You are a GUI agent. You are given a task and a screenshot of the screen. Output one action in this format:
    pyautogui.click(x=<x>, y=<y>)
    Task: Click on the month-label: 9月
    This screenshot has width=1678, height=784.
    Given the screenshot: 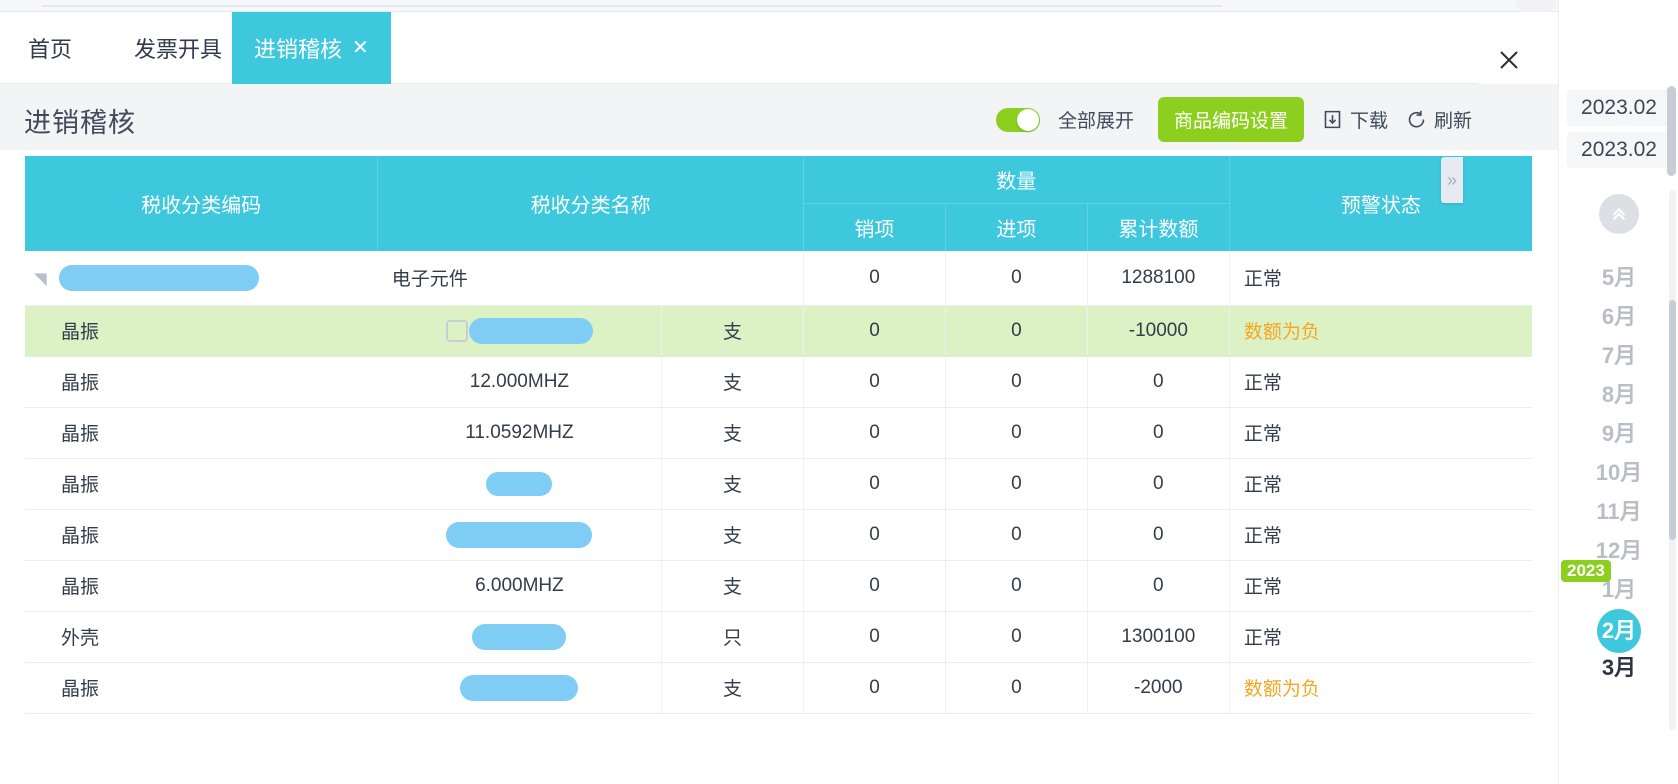 What is the action you would take?
    pyautogui.click(x=1619, y=433)
    